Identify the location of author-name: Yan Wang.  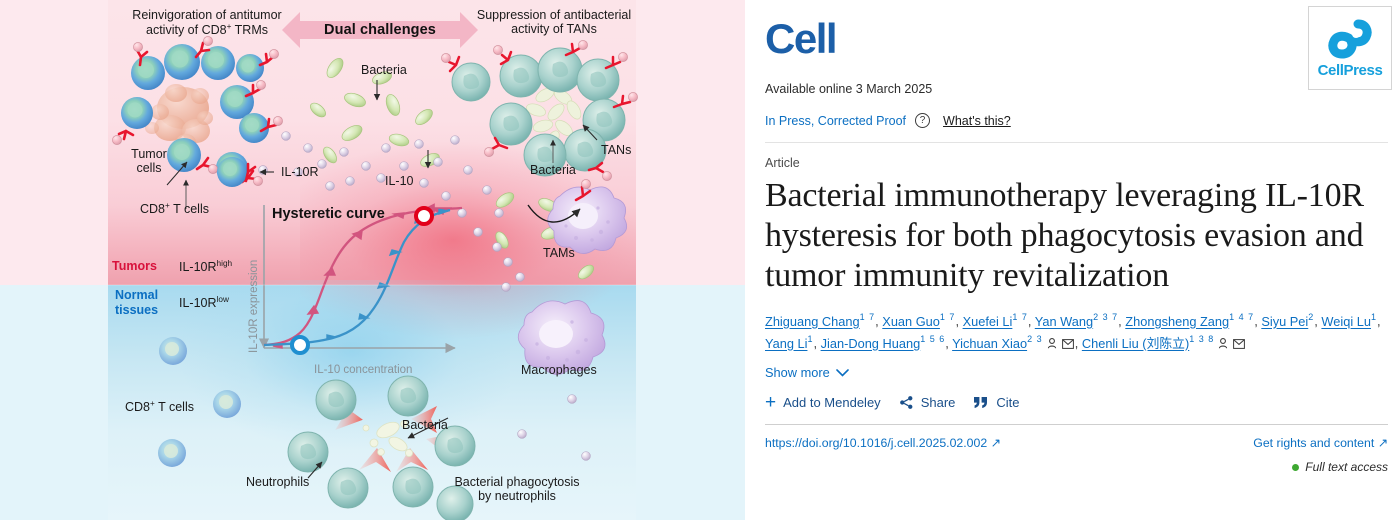
(1064, 321).